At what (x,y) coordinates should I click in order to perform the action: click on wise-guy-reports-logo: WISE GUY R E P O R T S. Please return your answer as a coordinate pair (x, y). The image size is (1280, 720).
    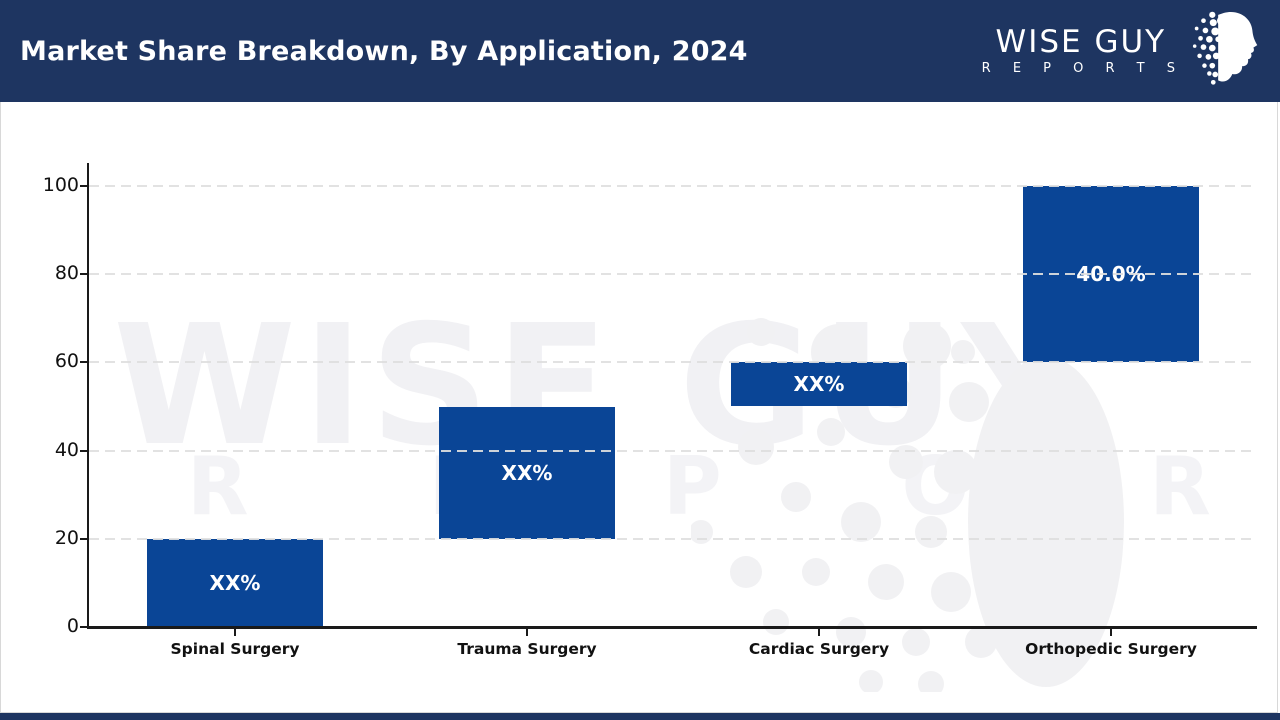
    Looking at the image, I should click on (1120, 51).